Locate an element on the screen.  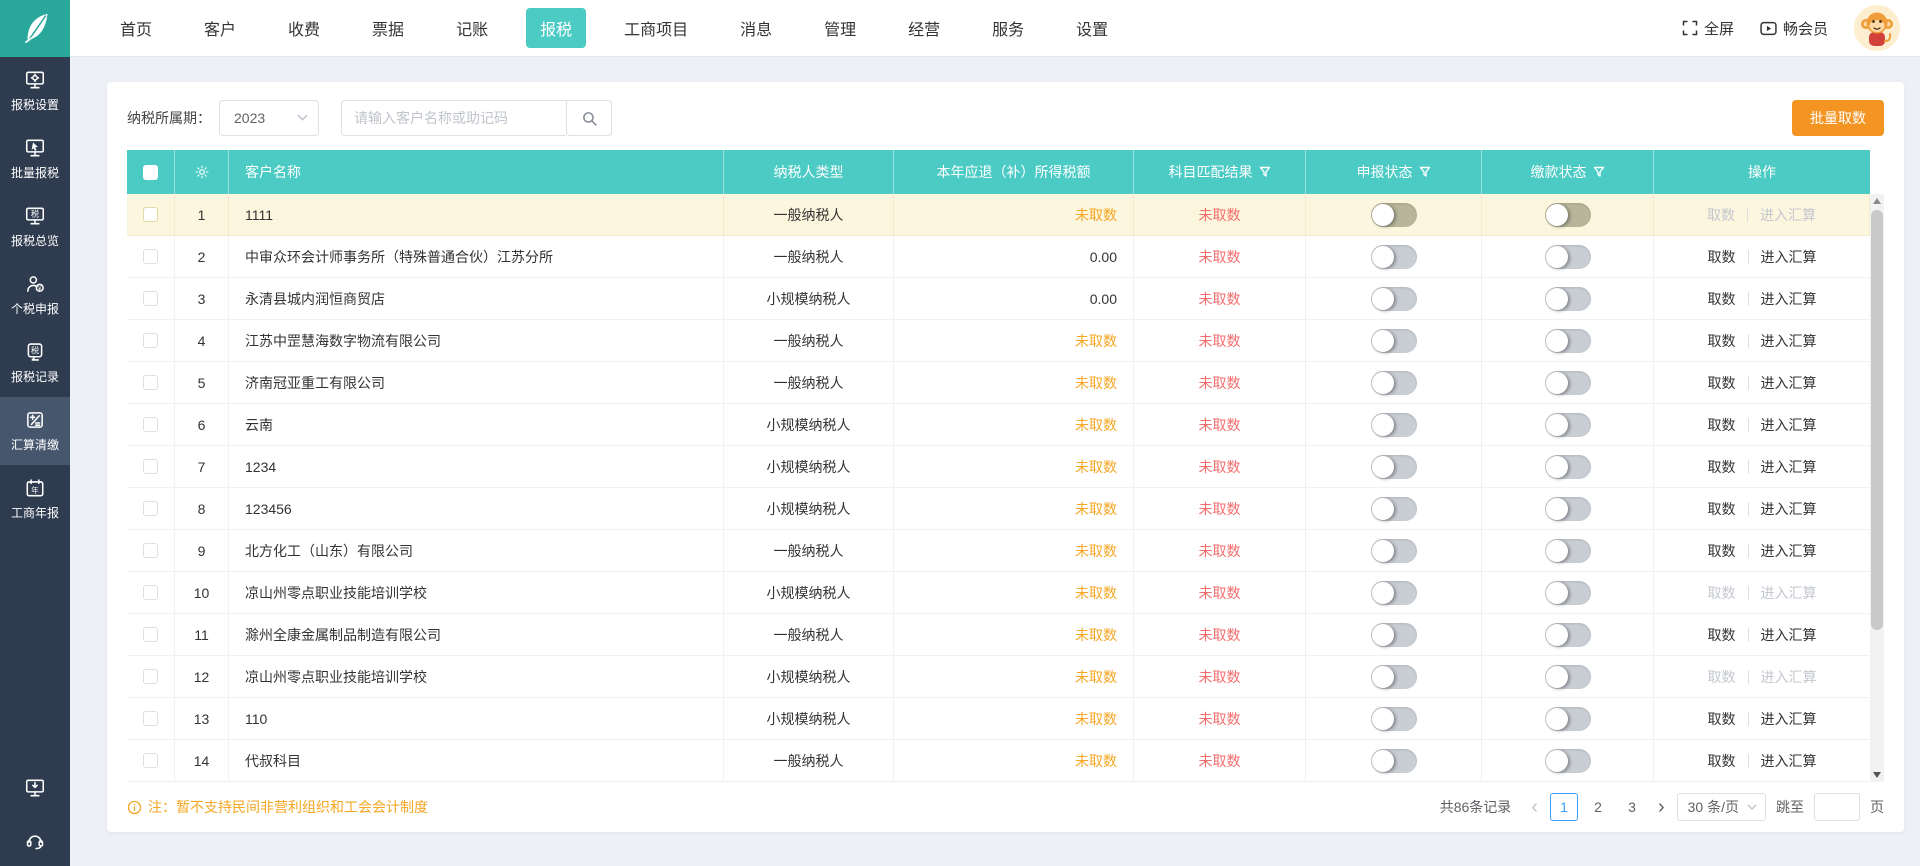
member-button: 畅会员 is located at coordinates (1794, 28).